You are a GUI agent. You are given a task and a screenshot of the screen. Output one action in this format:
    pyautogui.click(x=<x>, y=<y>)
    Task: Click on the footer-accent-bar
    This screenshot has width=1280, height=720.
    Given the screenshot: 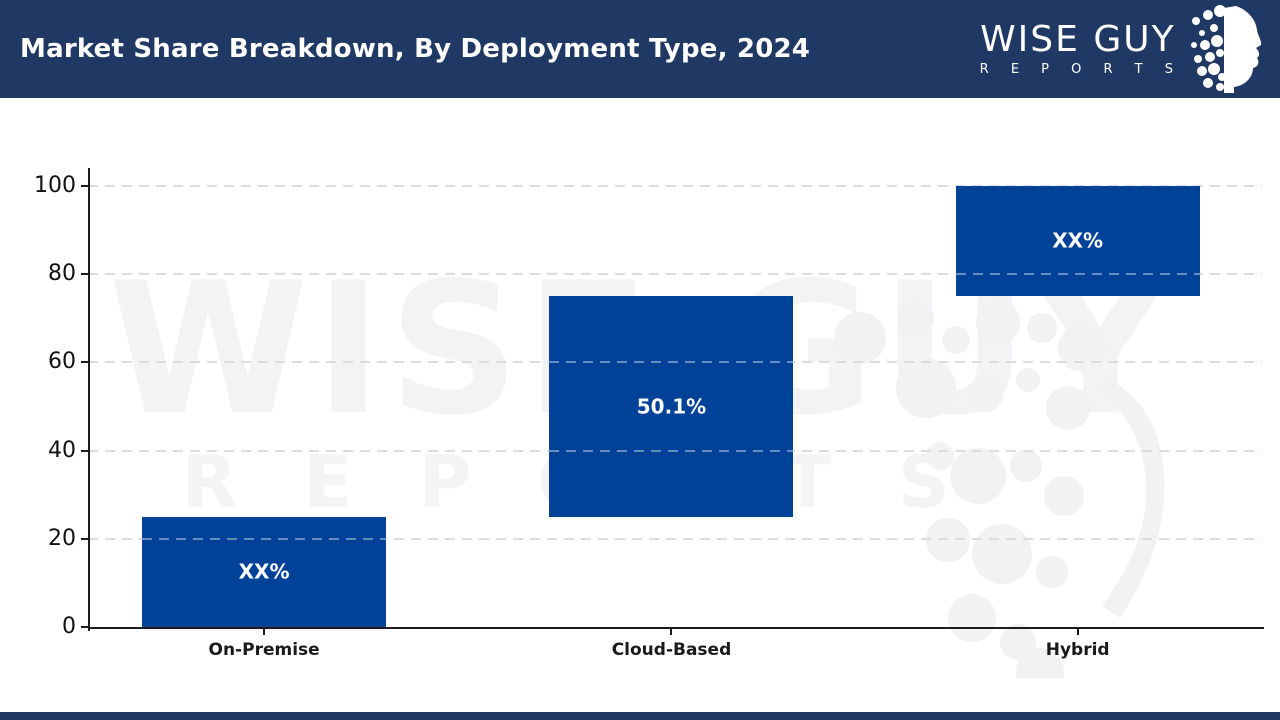 What is the action you would take?
    pyautogui.click(x=640, y=716)
    